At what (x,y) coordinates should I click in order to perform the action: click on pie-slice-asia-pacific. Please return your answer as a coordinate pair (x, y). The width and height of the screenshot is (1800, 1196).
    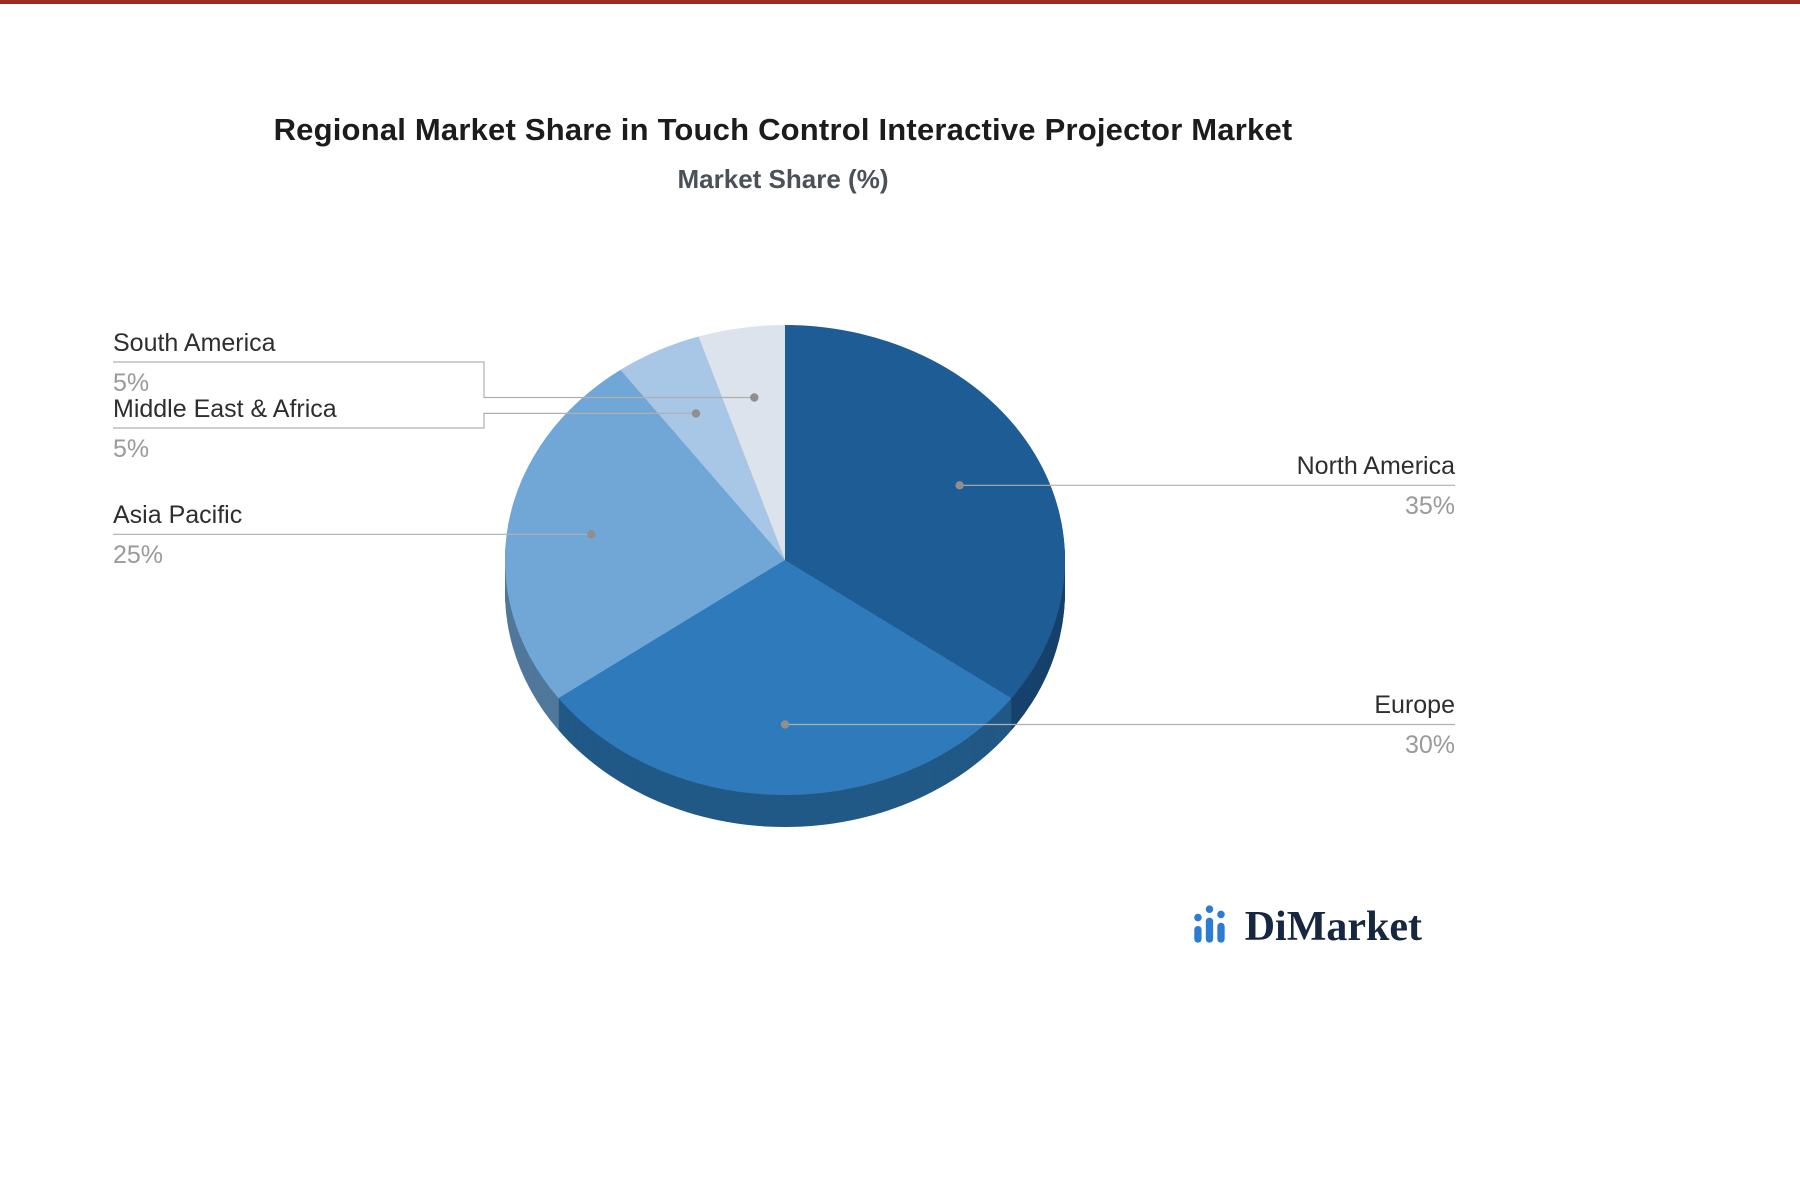
    Looking at the image, I should click on (645, 534).